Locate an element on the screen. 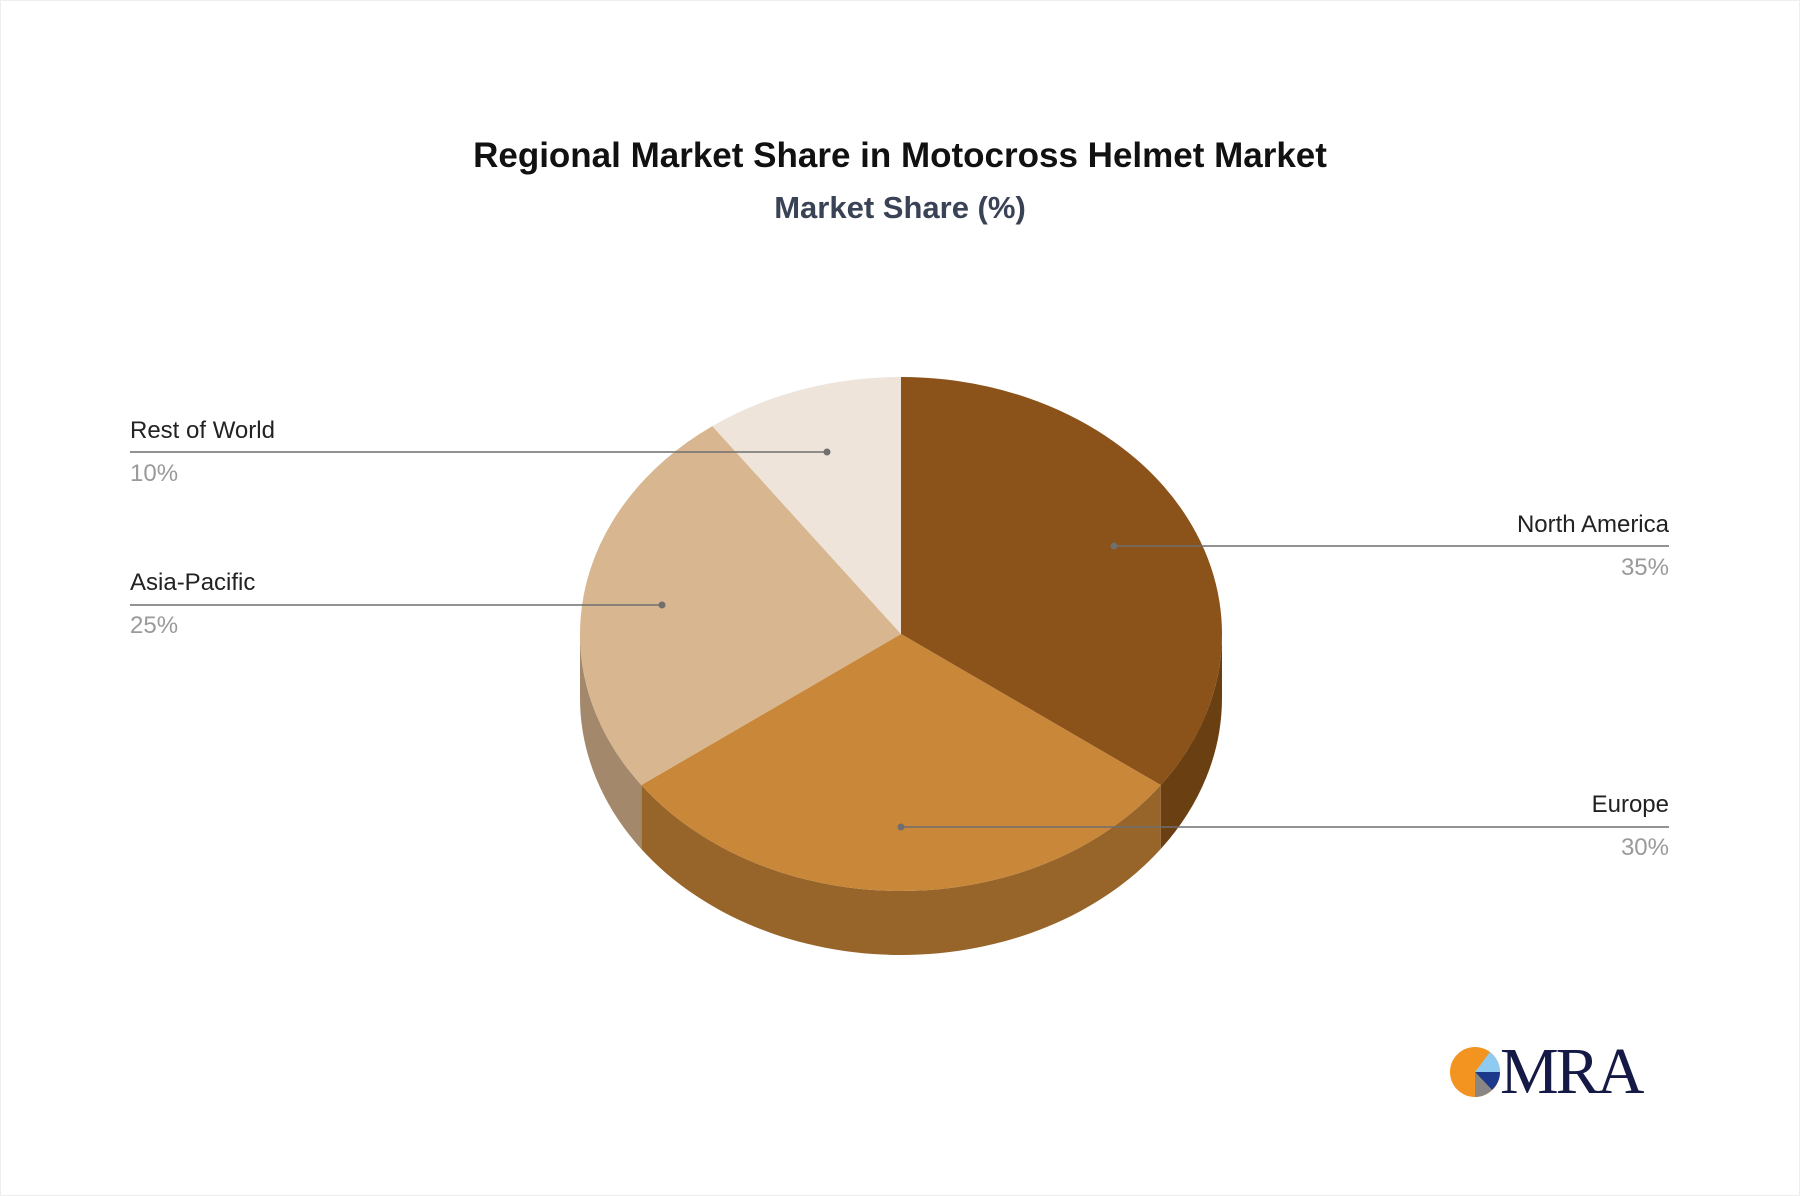 The width and height of the screenshot is (1800, 1196). mra-logo: MRA is located at coordinates (1548, 1071).